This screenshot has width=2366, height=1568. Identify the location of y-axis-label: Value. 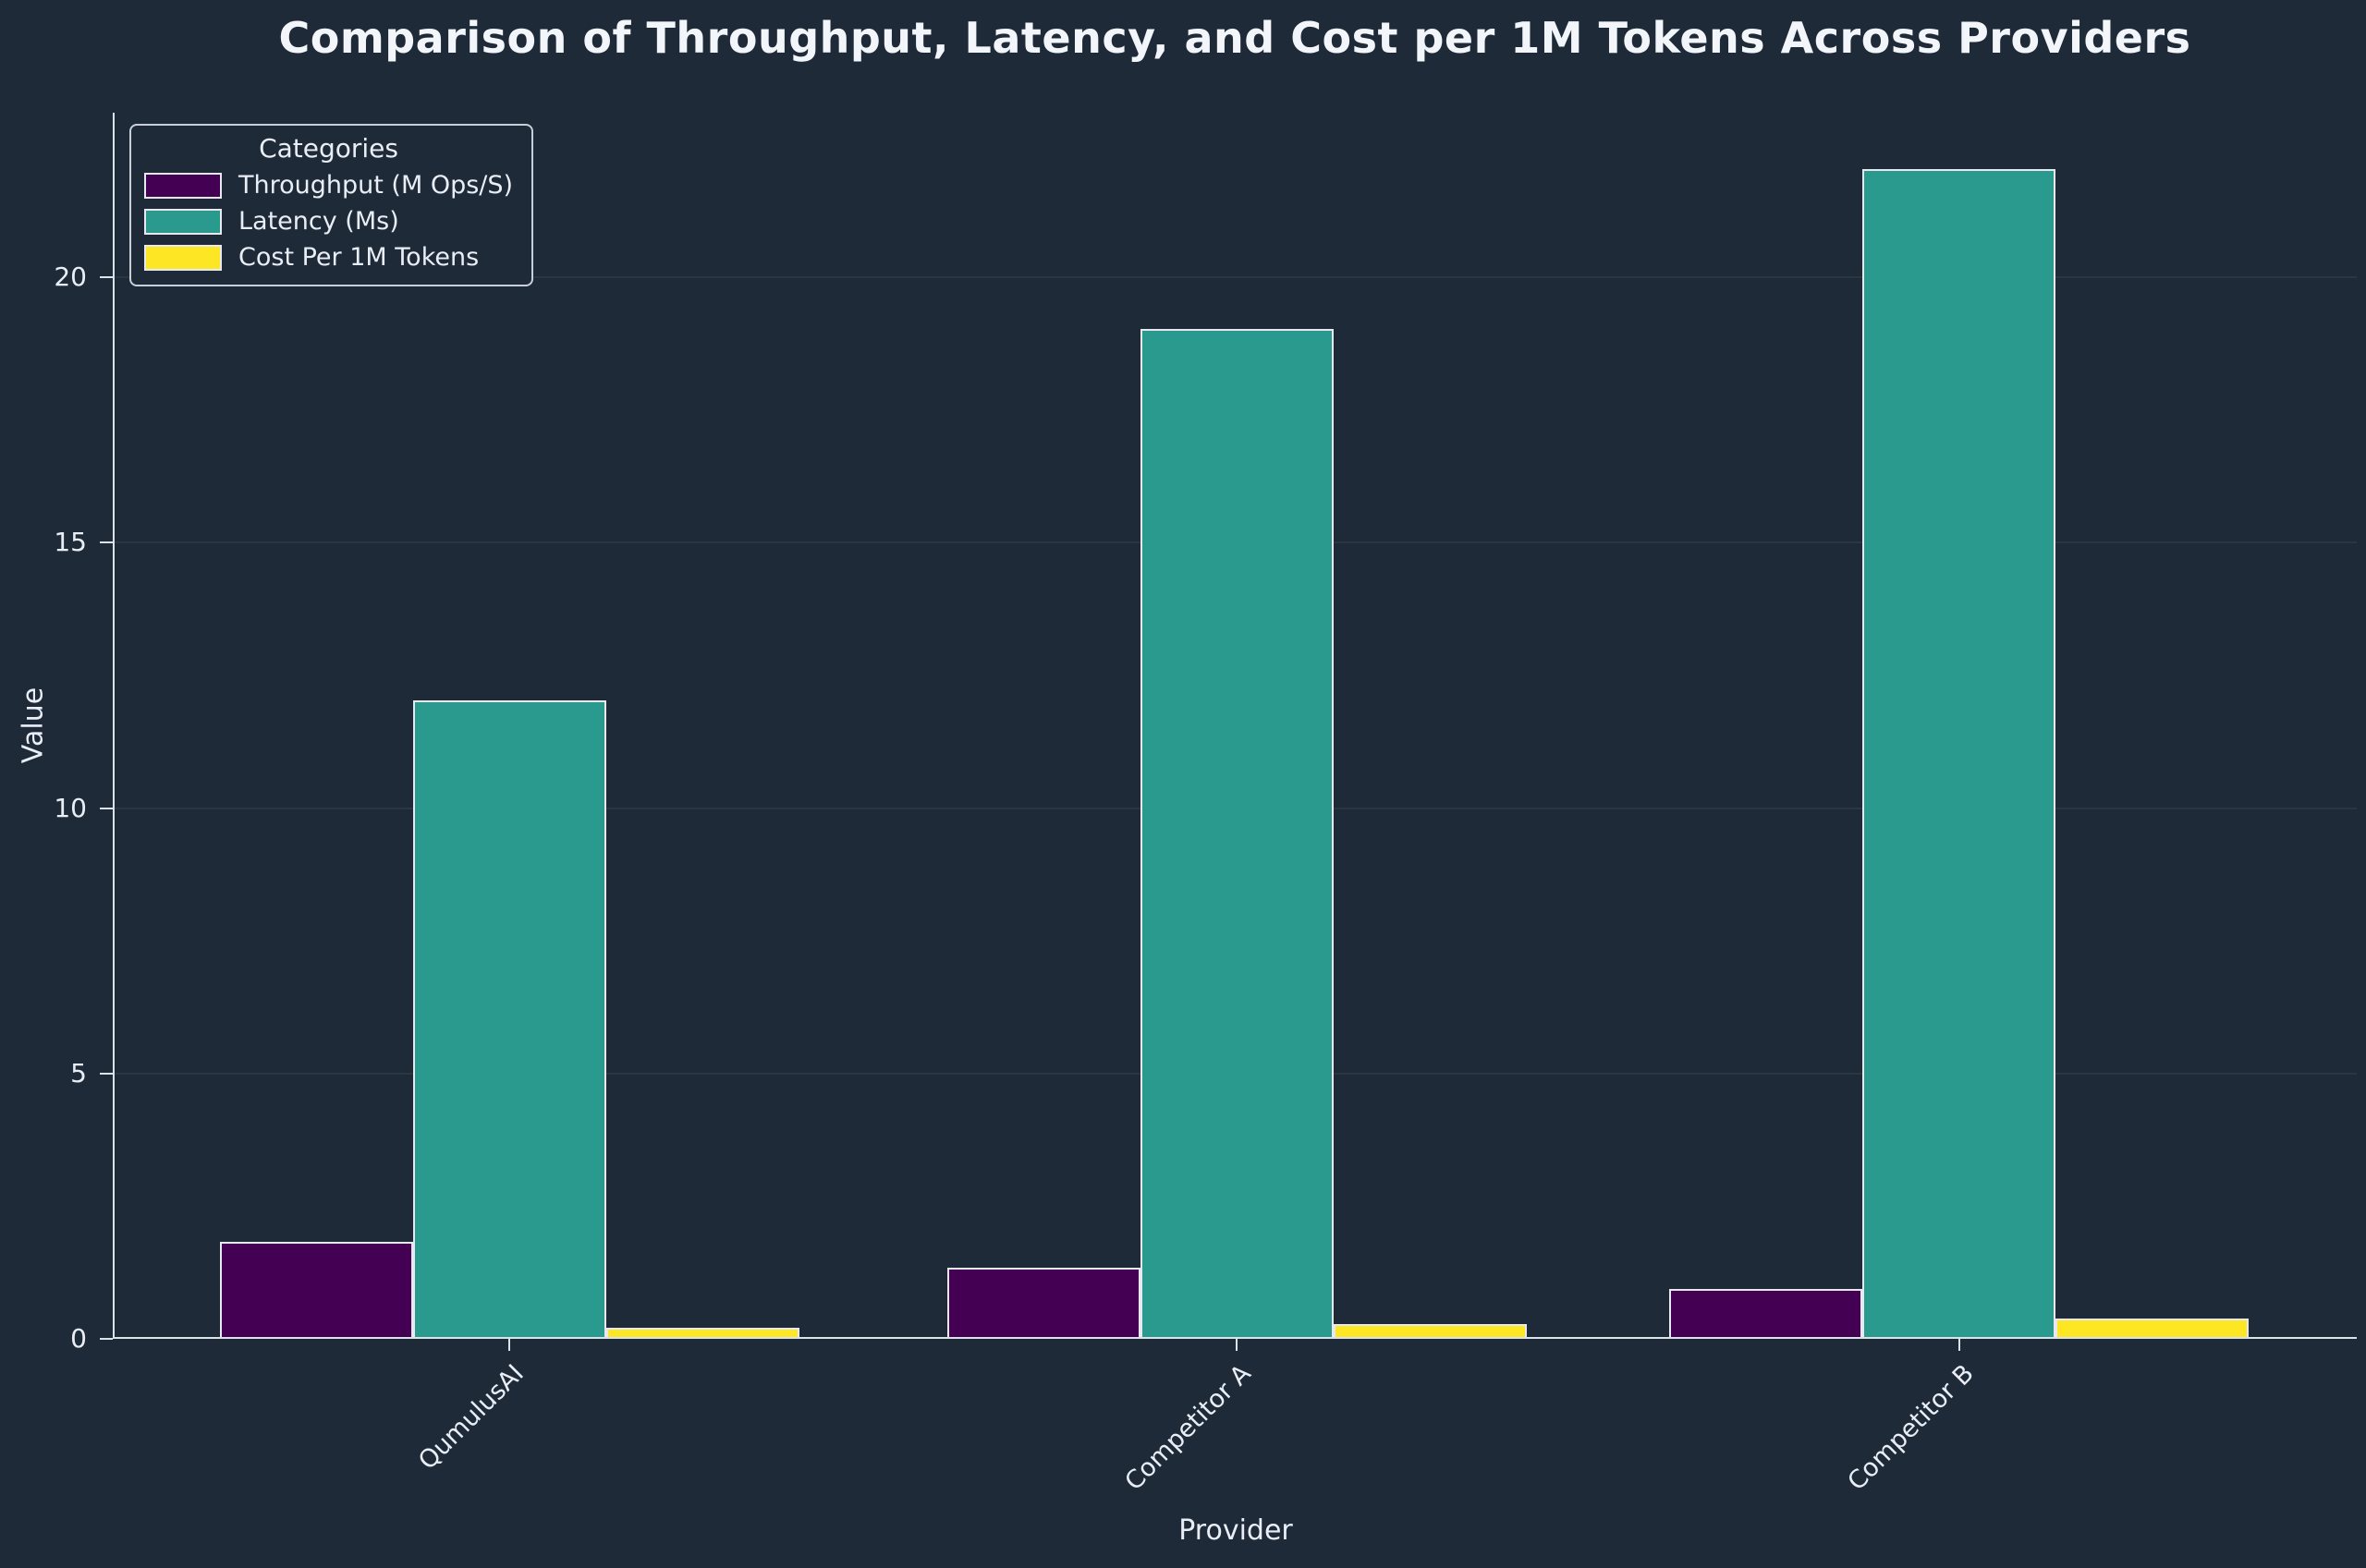
(33, 725).